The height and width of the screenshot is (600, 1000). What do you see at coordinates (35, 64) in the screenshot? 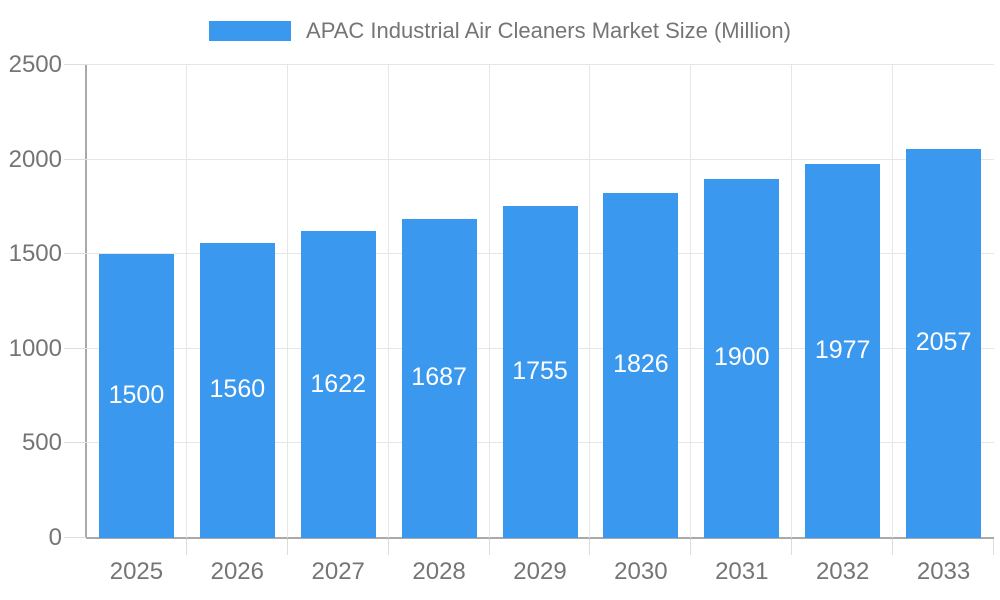
I see `y-axis-label: 2500` at bounding box center [35, 64].